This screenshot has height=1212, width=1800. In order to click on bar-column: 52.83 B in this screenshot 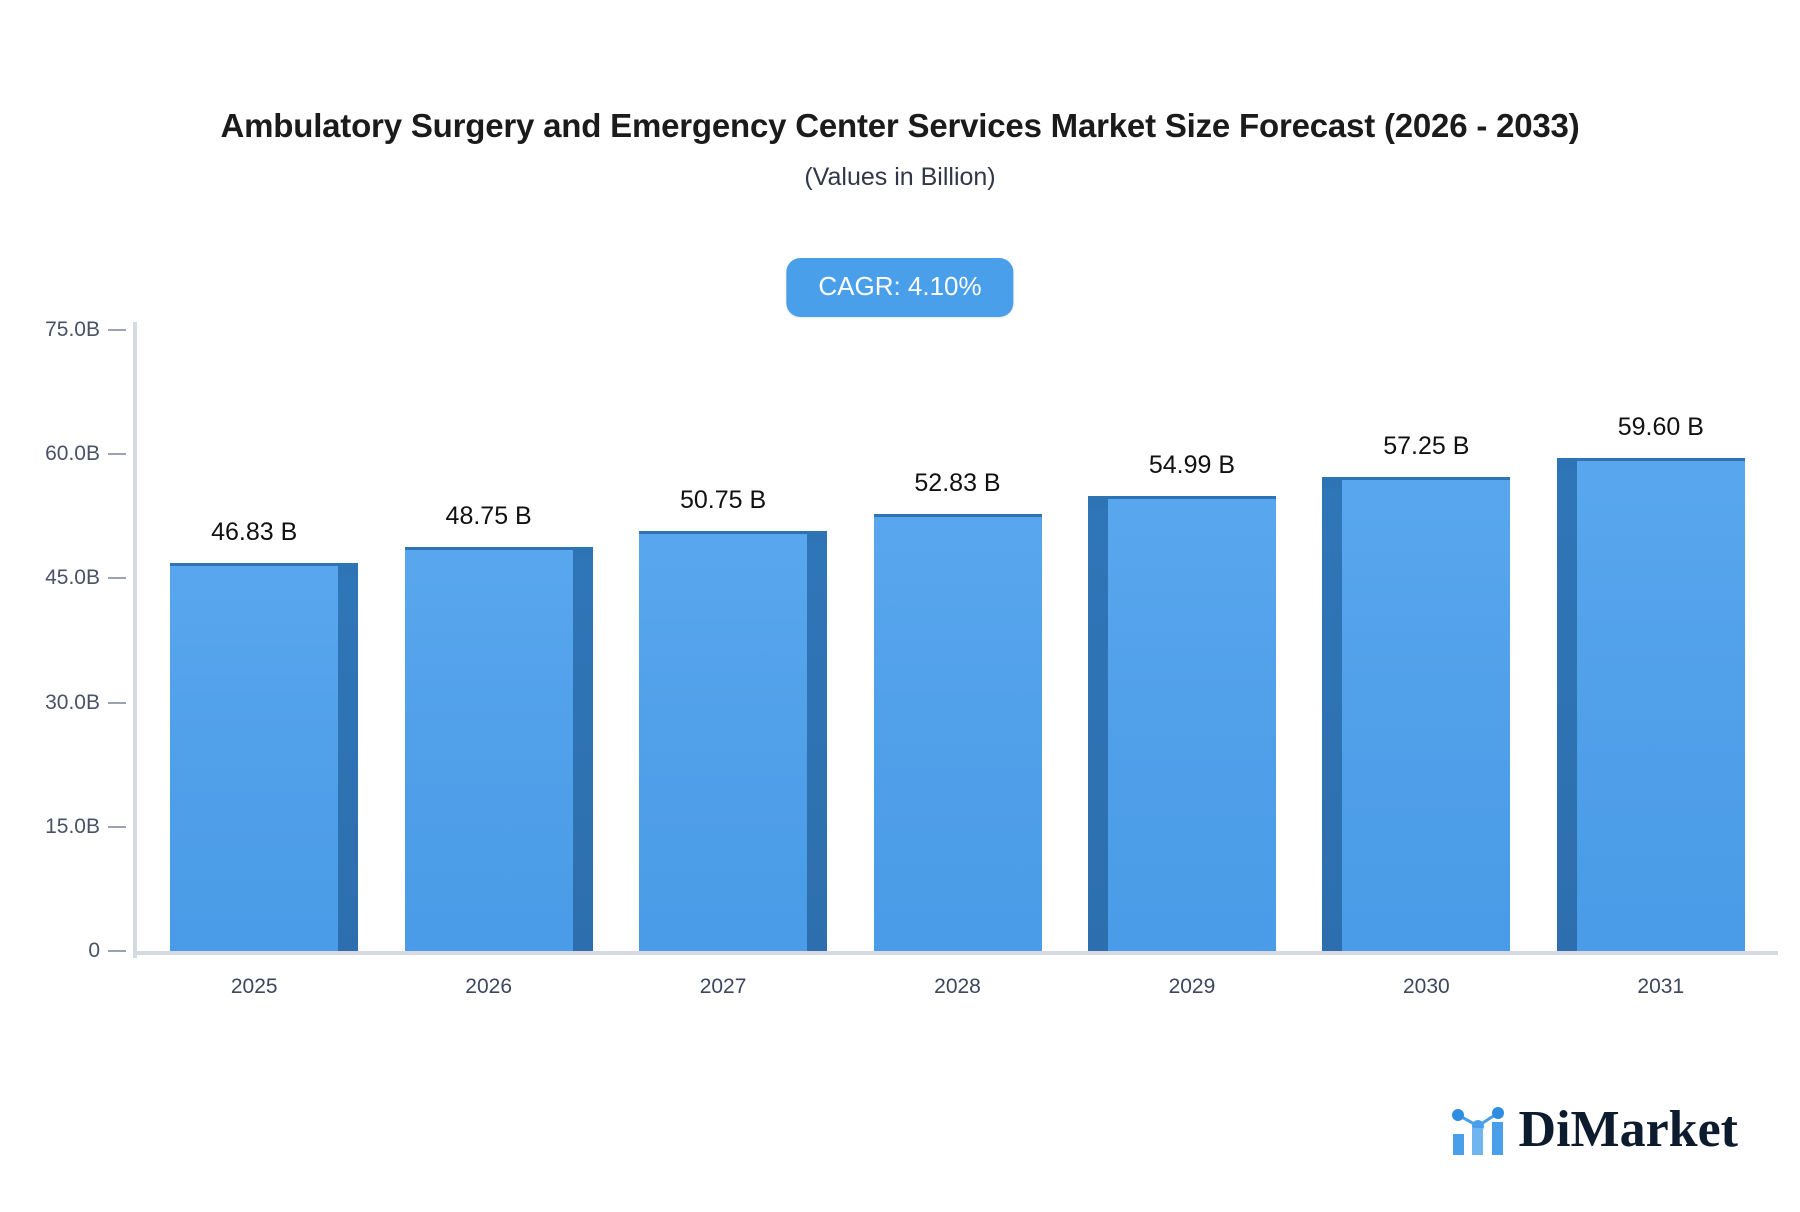, I will do `click(957, 640)`.